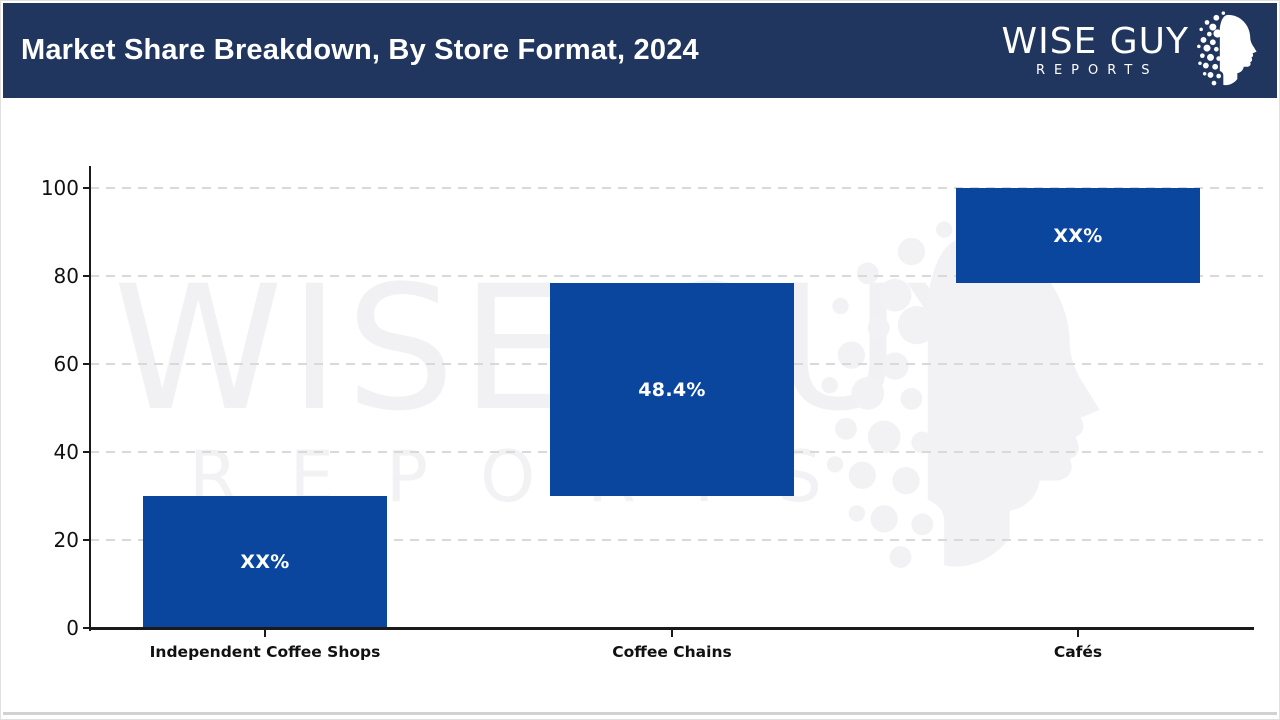  I want to click on footer-divider, so click(640, 713).